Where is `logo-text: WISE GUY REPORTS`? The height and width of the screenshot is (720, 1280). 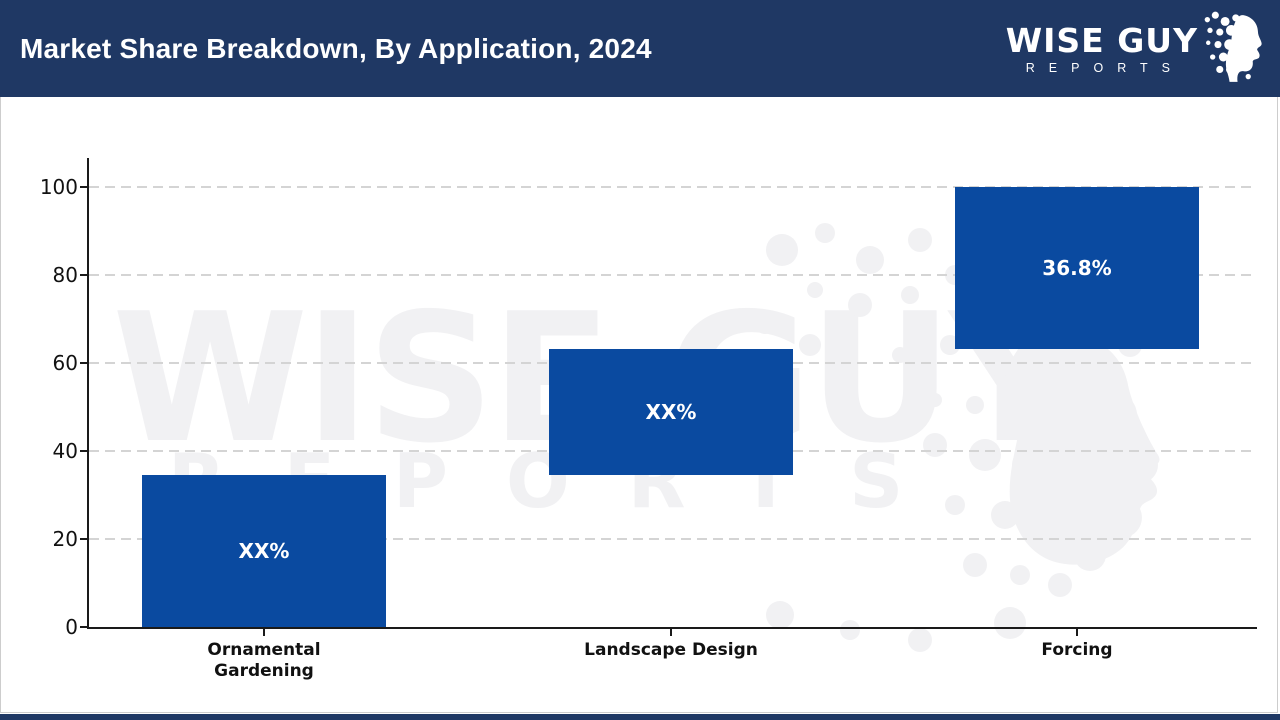
logo-text: WISE GUY REPORTS is located at coordinates (1101, 47).